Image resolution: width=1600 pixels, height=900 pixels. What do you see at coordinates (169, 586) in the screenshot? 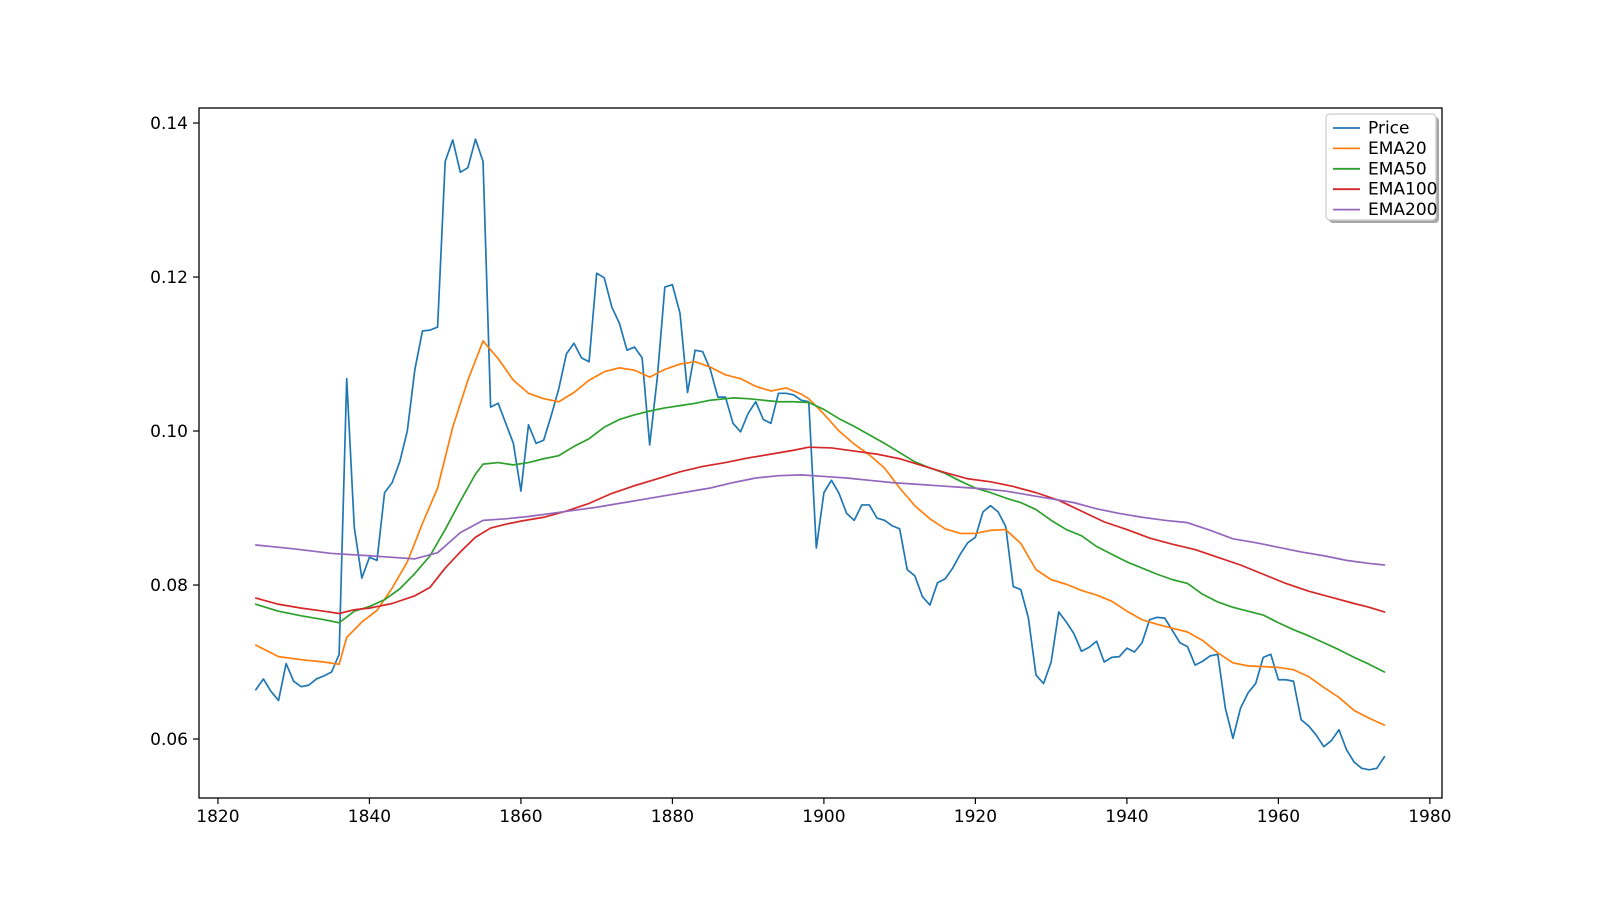
I see `y-tick-label: 0.08` at bounding box center [169, 586].